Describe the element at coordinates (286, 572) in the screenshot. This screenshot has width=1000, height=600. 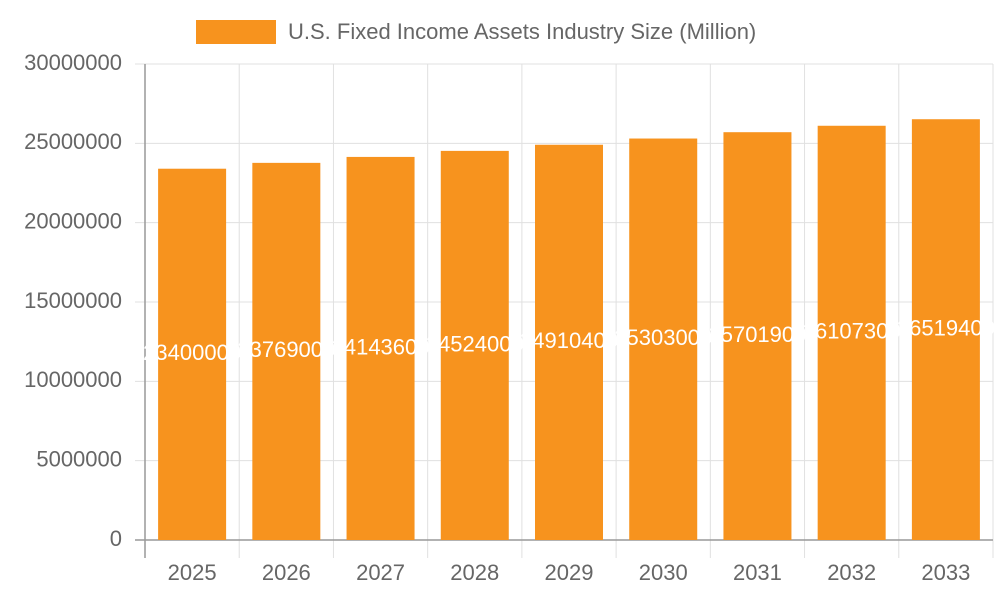
I see `x-tick-label: 2026` at that location.